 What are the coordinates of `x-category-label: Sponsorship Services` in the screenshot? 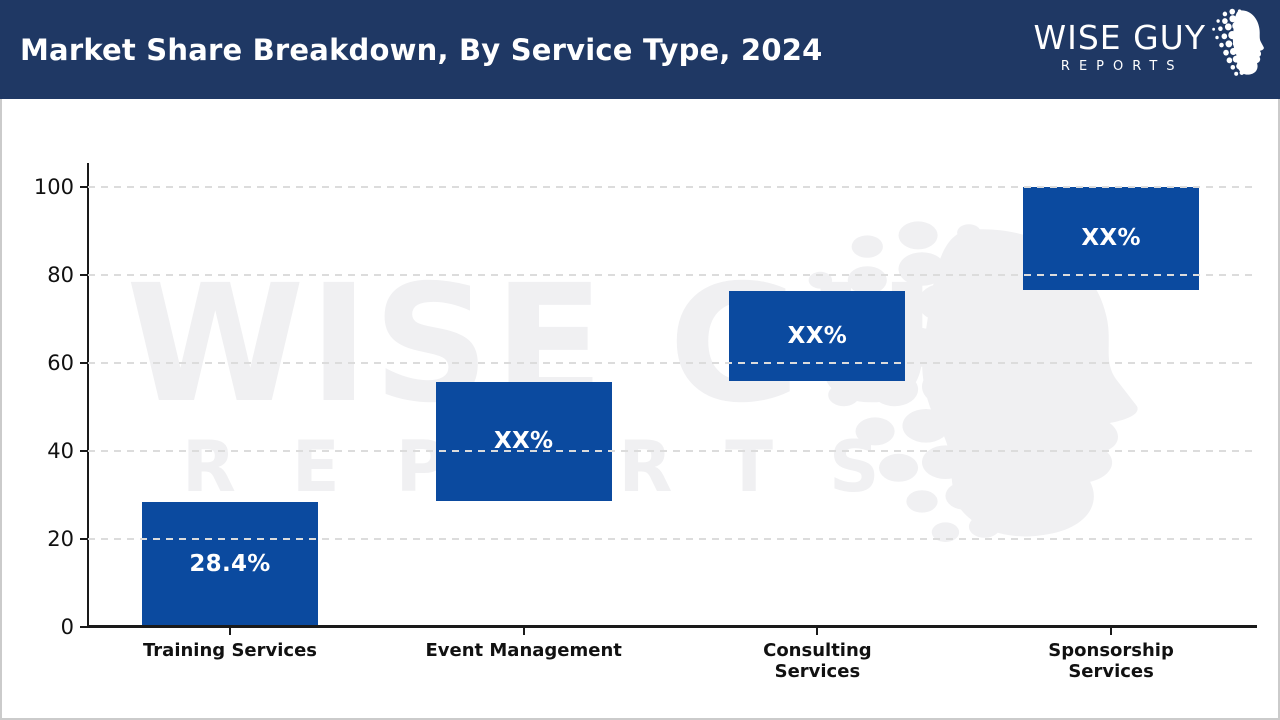 It's located at (1111, 661).